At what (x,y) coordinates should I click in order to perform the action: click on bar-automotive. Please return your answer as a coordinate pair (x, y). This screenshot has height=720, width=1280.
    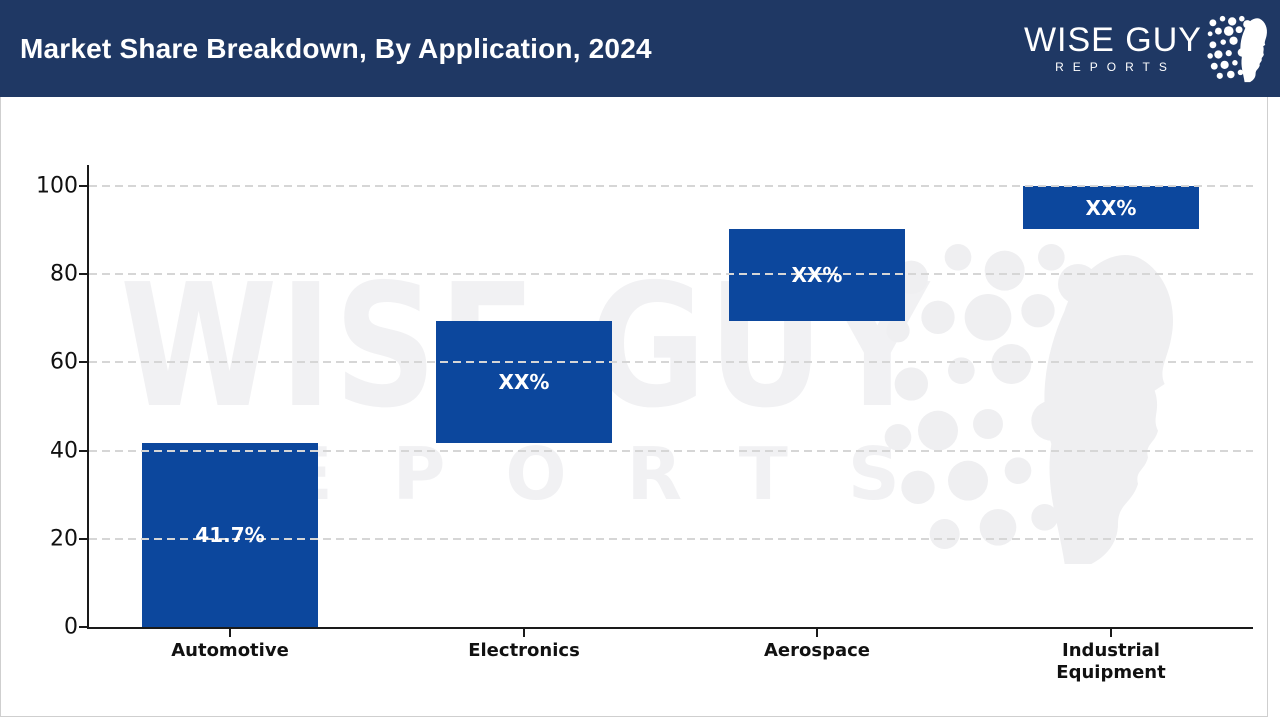
    Looking at the image, I should click on (230, 535).